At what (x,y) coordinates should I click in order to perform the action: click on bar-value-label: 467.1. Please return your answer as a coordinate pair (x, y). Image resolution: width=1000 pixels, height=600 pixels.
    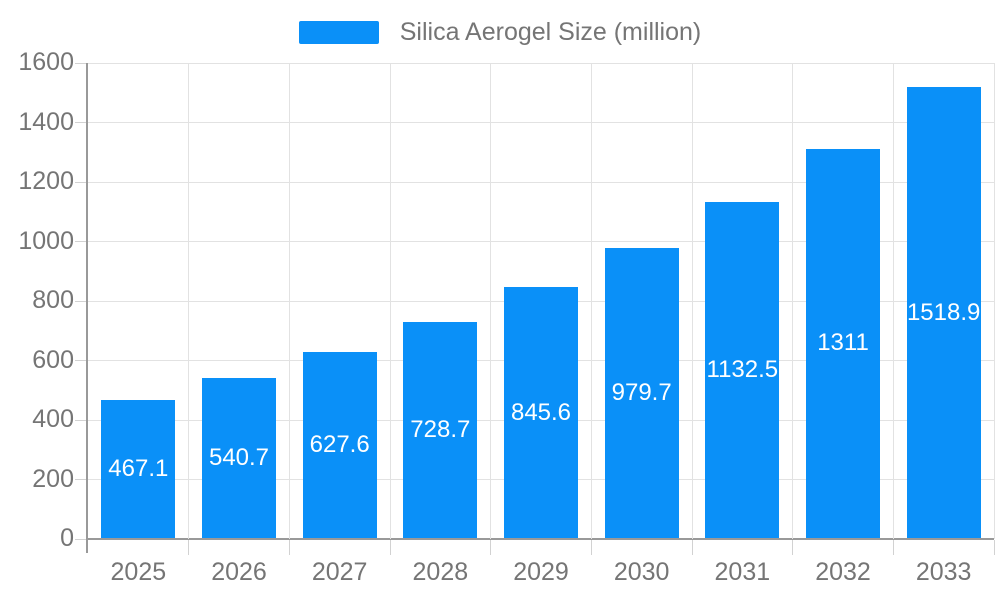
    Looking at the image, I should click on (138, 469).